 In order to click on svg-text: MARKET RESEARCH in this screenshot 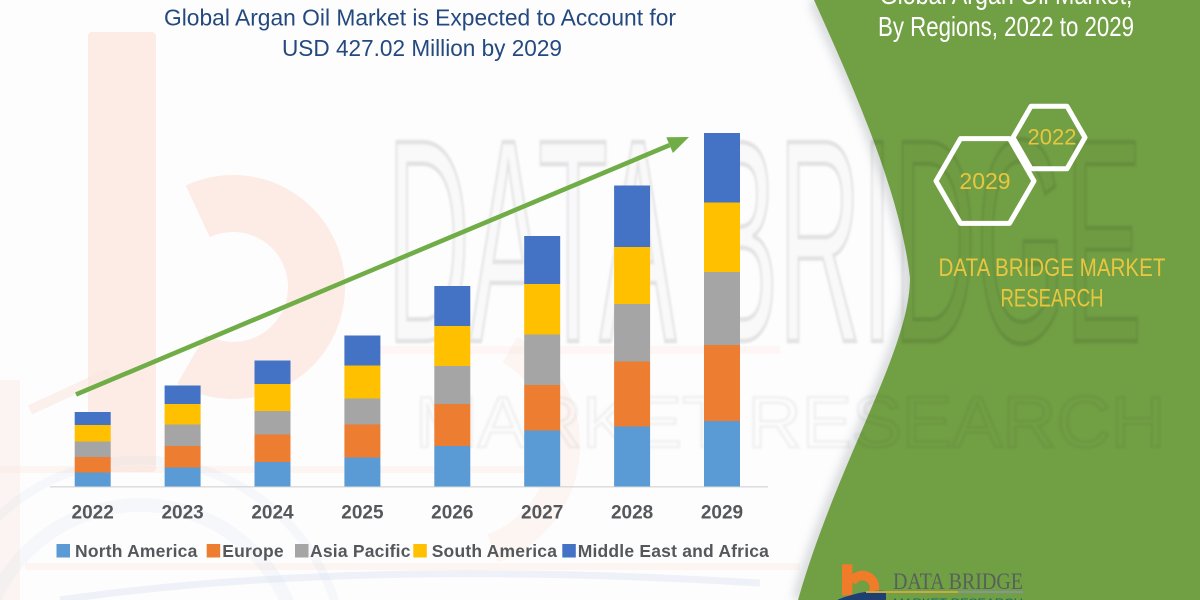, I will do `click(958, 598)`.